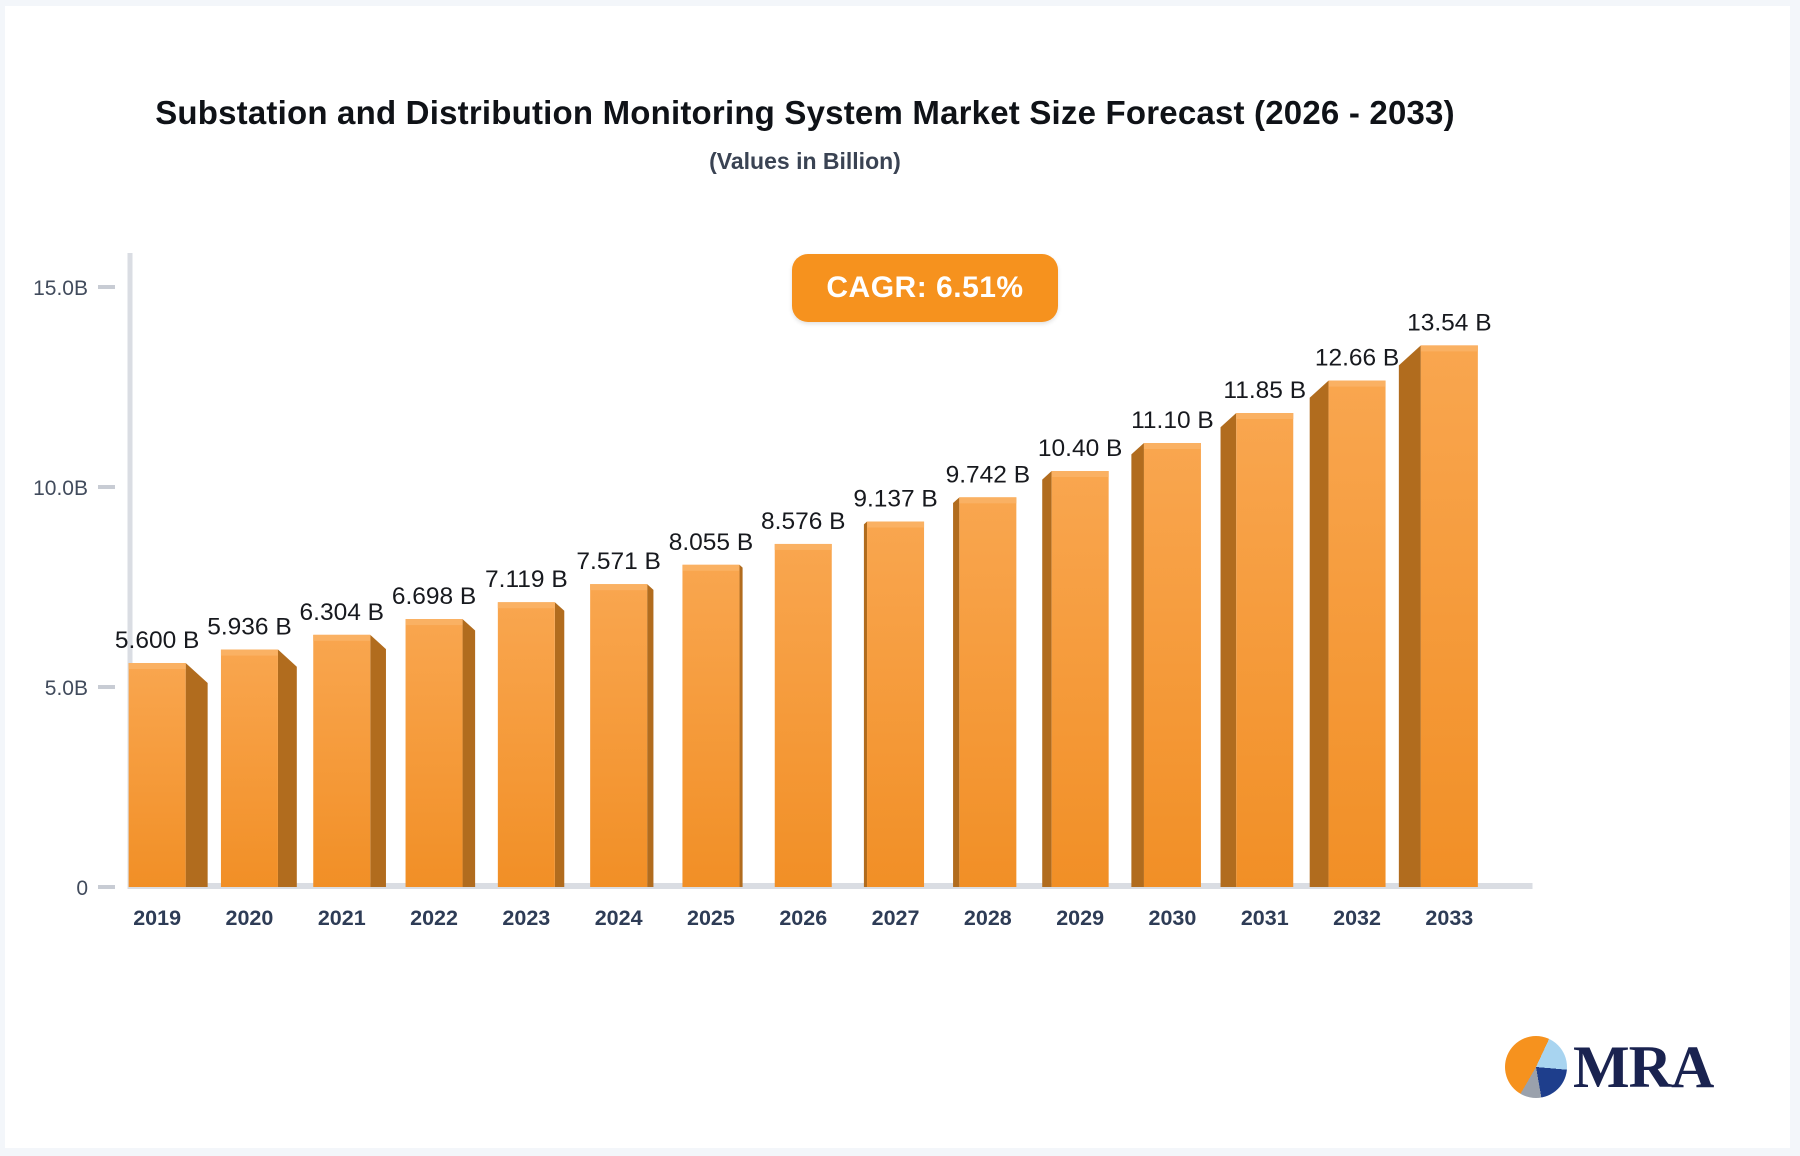 Image resolution: width=1800 pixels, height=1156 pixels. Describe the element at coordinates (249, 627) in the screenshot. I see `value-label-2020: 5.936 B` at that location.